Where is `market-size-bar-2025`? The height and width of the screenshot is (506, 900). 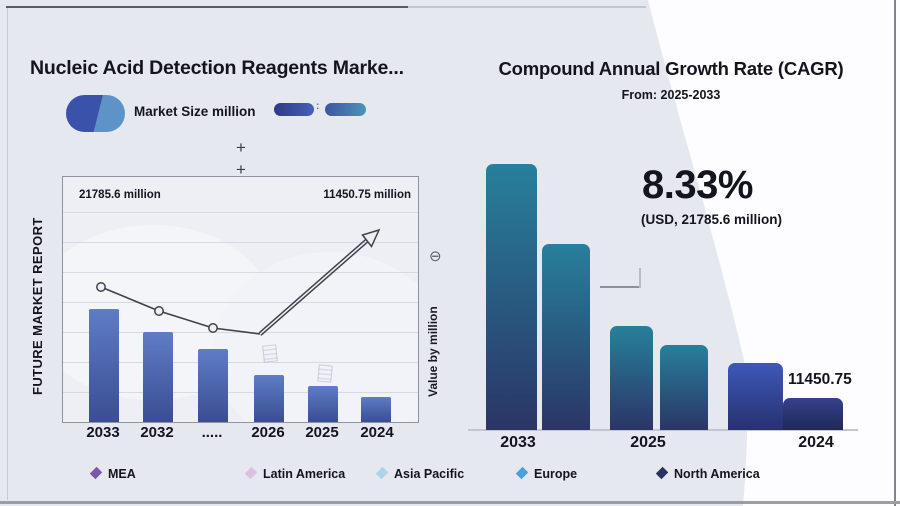 market-size-bar-2025 is located at coordinates (323, 404).